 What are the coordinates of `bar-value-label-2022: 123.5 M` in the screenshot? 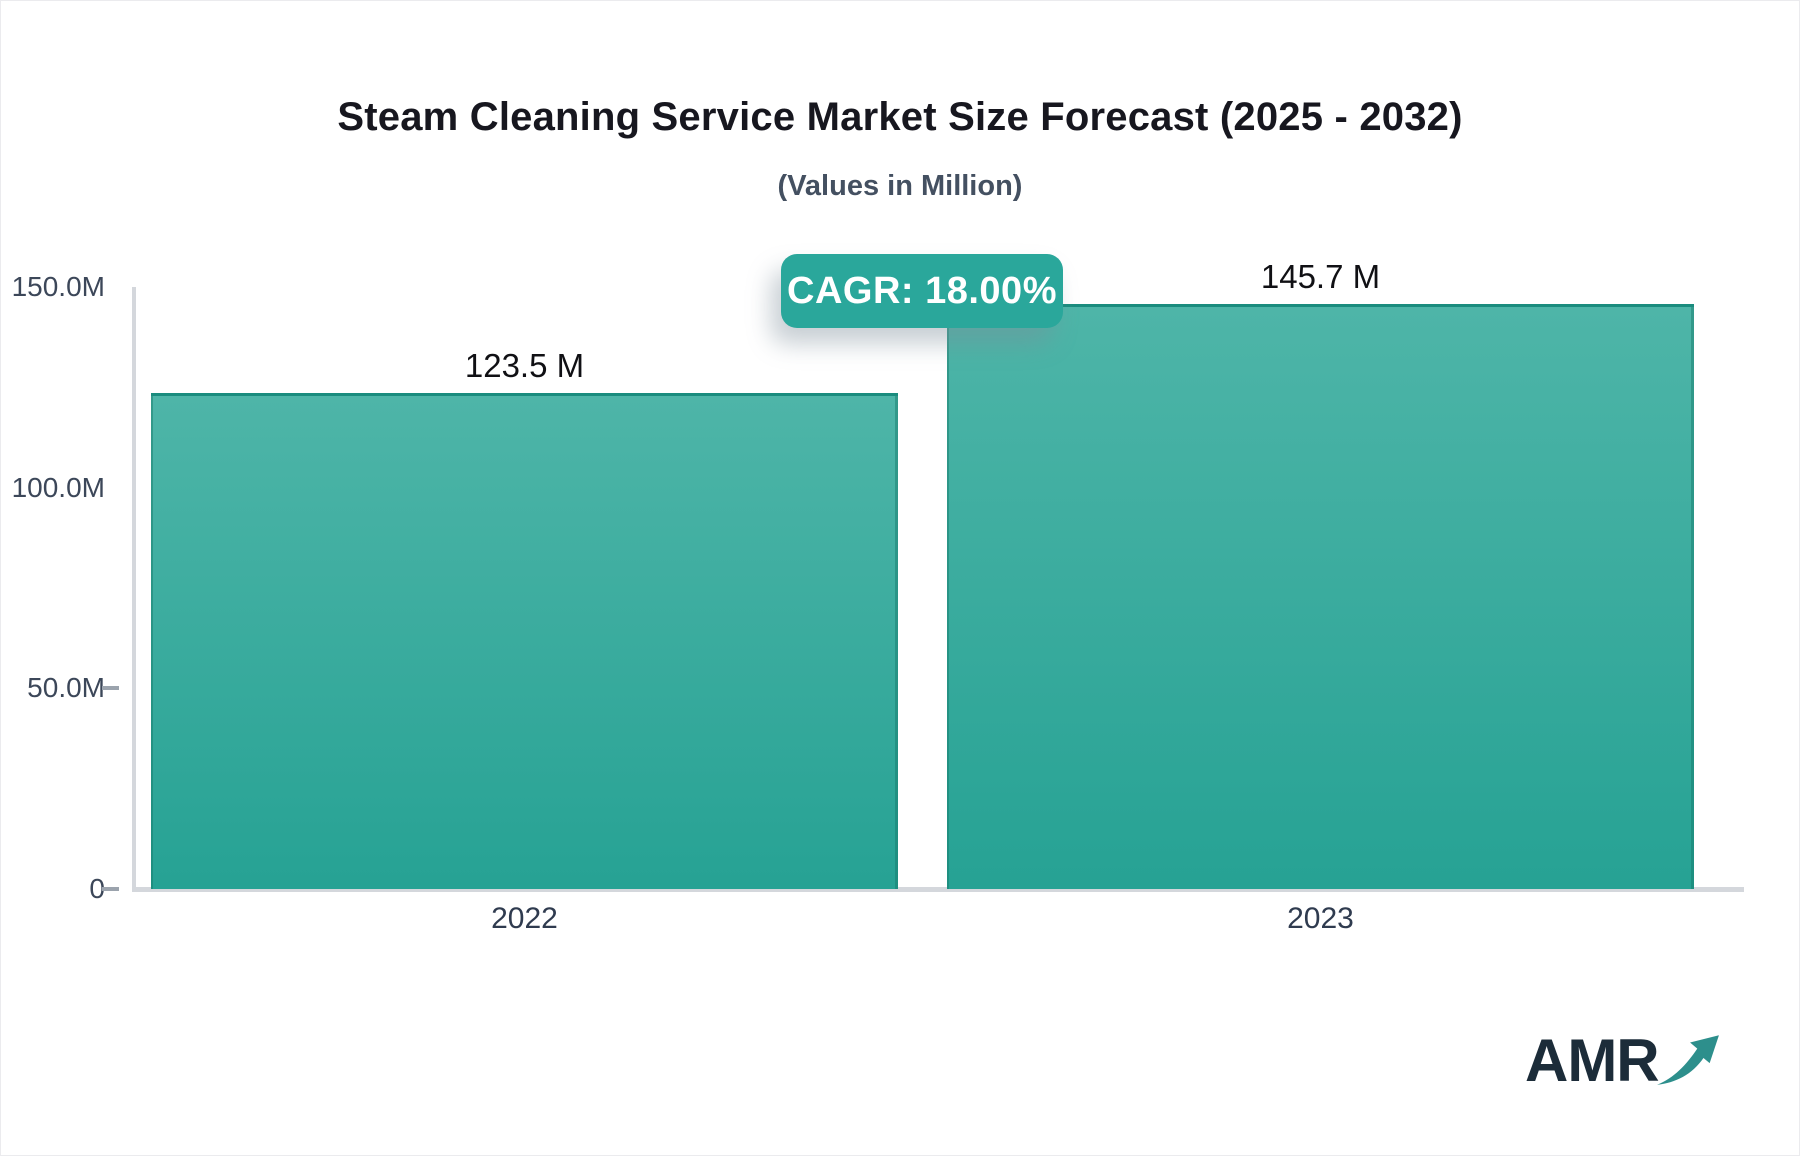 It's located at (524, 366).